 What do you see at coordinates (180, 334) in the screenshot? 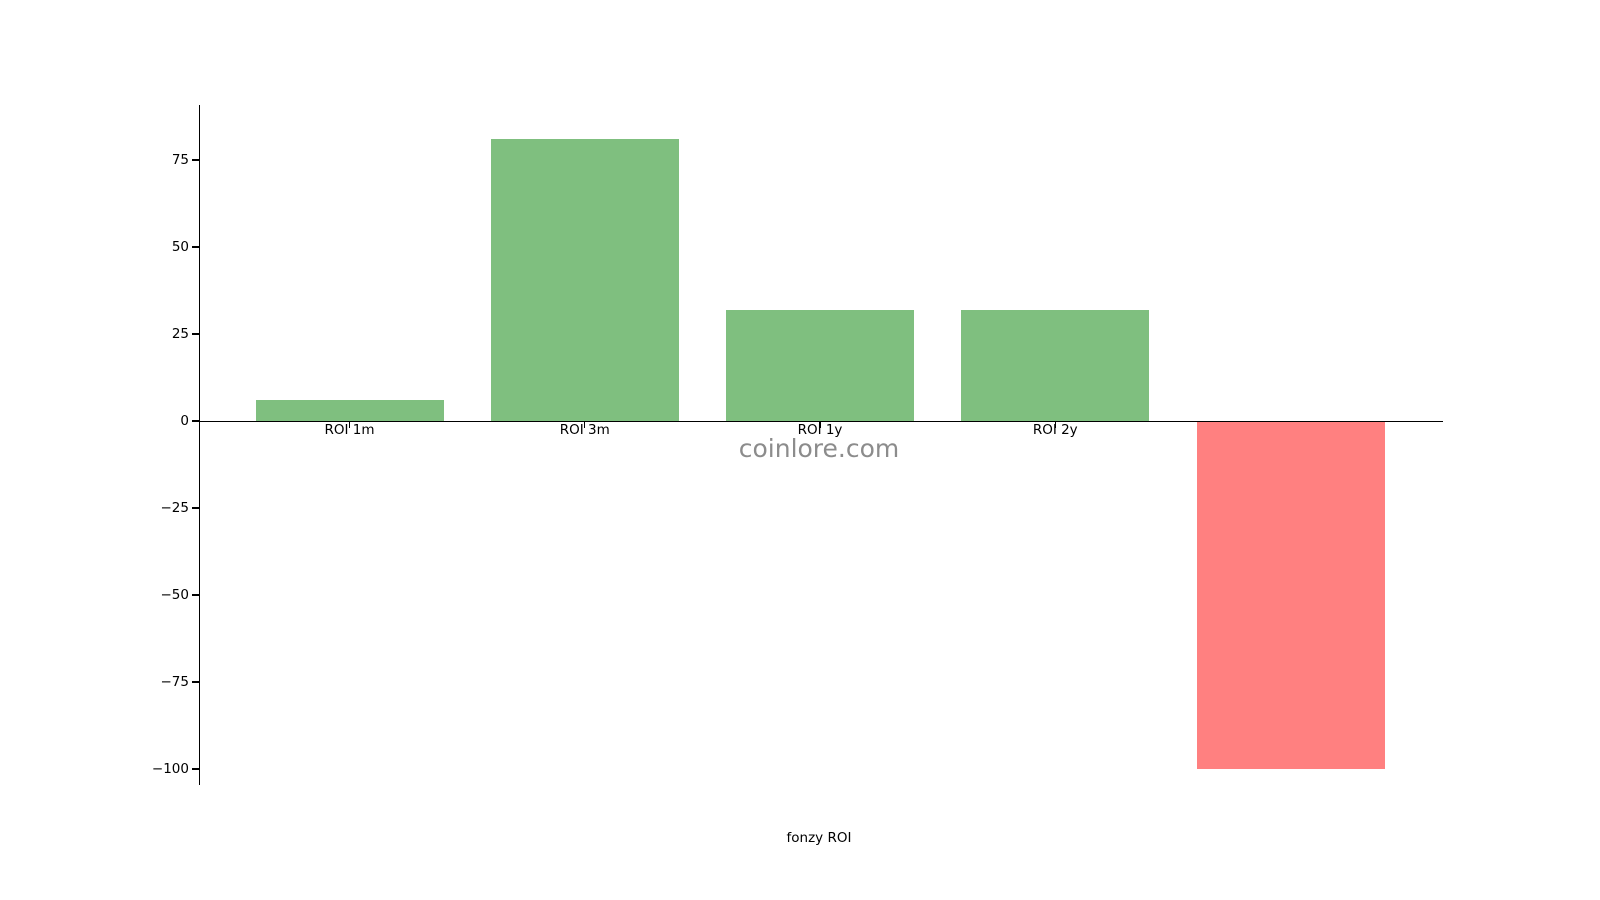
I see `y-tick-label: 25` at bounding box center [180, 334].